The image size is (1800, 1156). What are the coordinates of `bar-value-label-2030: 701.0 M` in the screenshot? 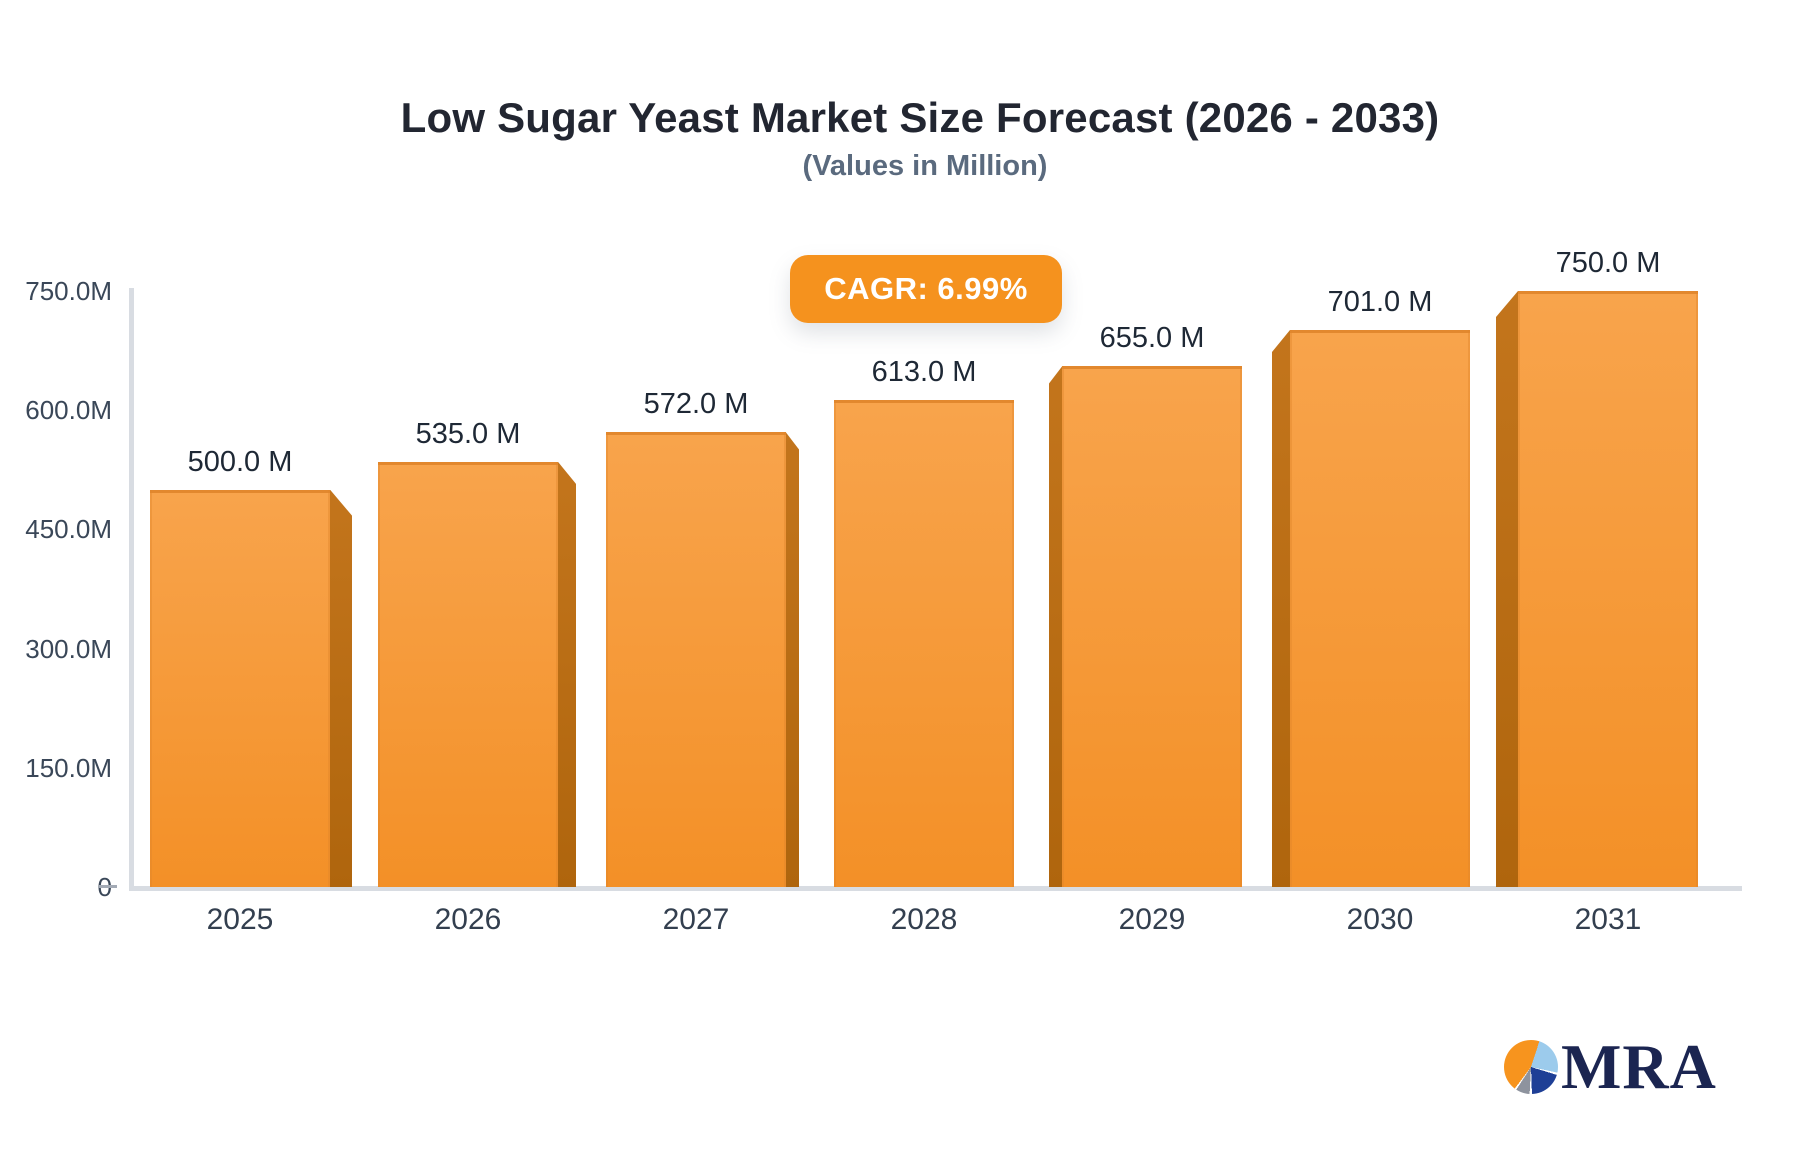 It's located at (1380, 301).